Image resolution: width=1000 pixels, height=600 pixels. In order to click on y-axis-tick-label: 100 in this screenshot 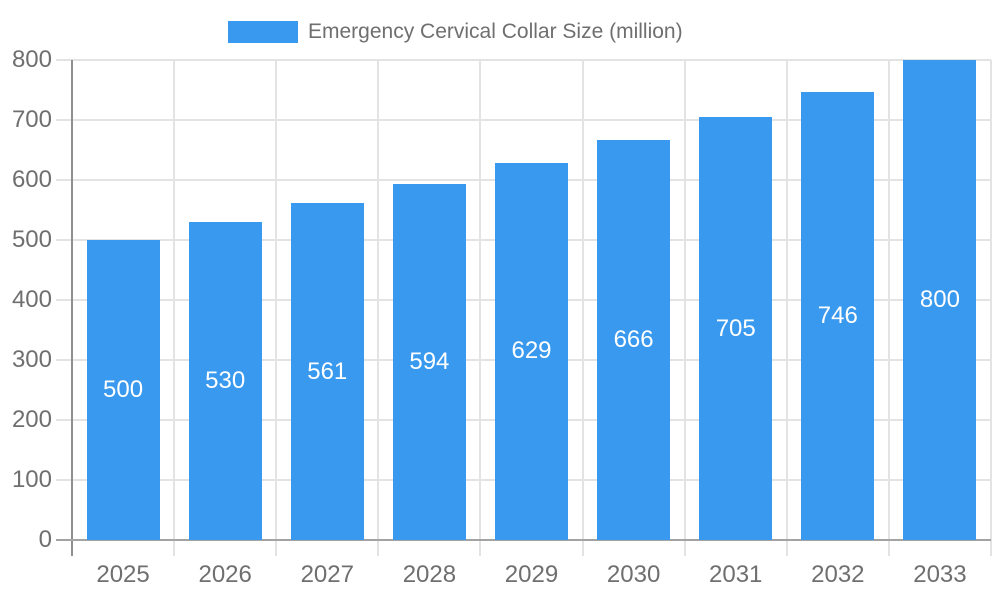, I will do `click(31, 479)`.